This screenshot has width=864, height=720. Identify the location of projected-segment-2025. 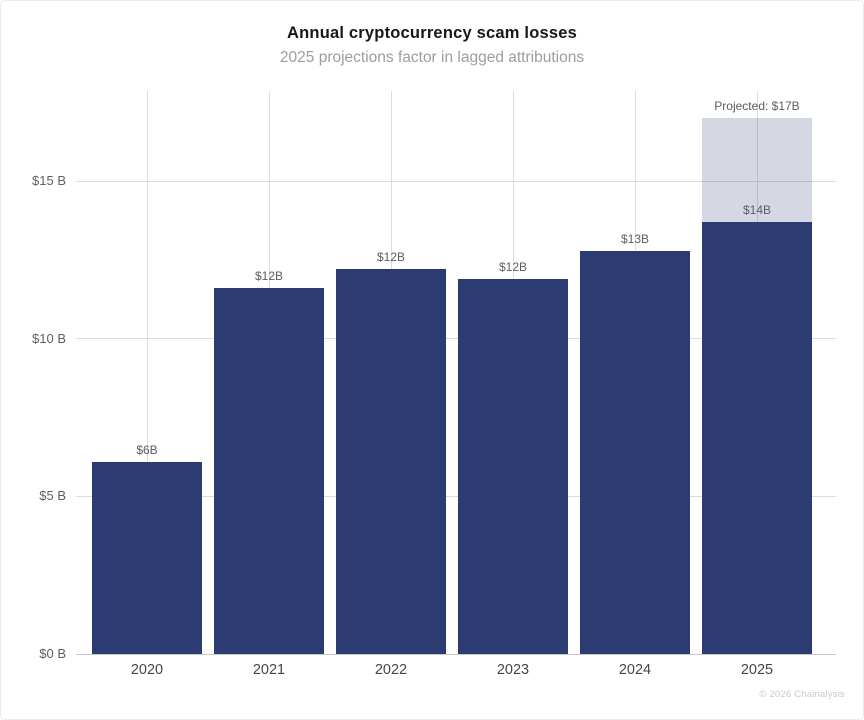
(757, 170).